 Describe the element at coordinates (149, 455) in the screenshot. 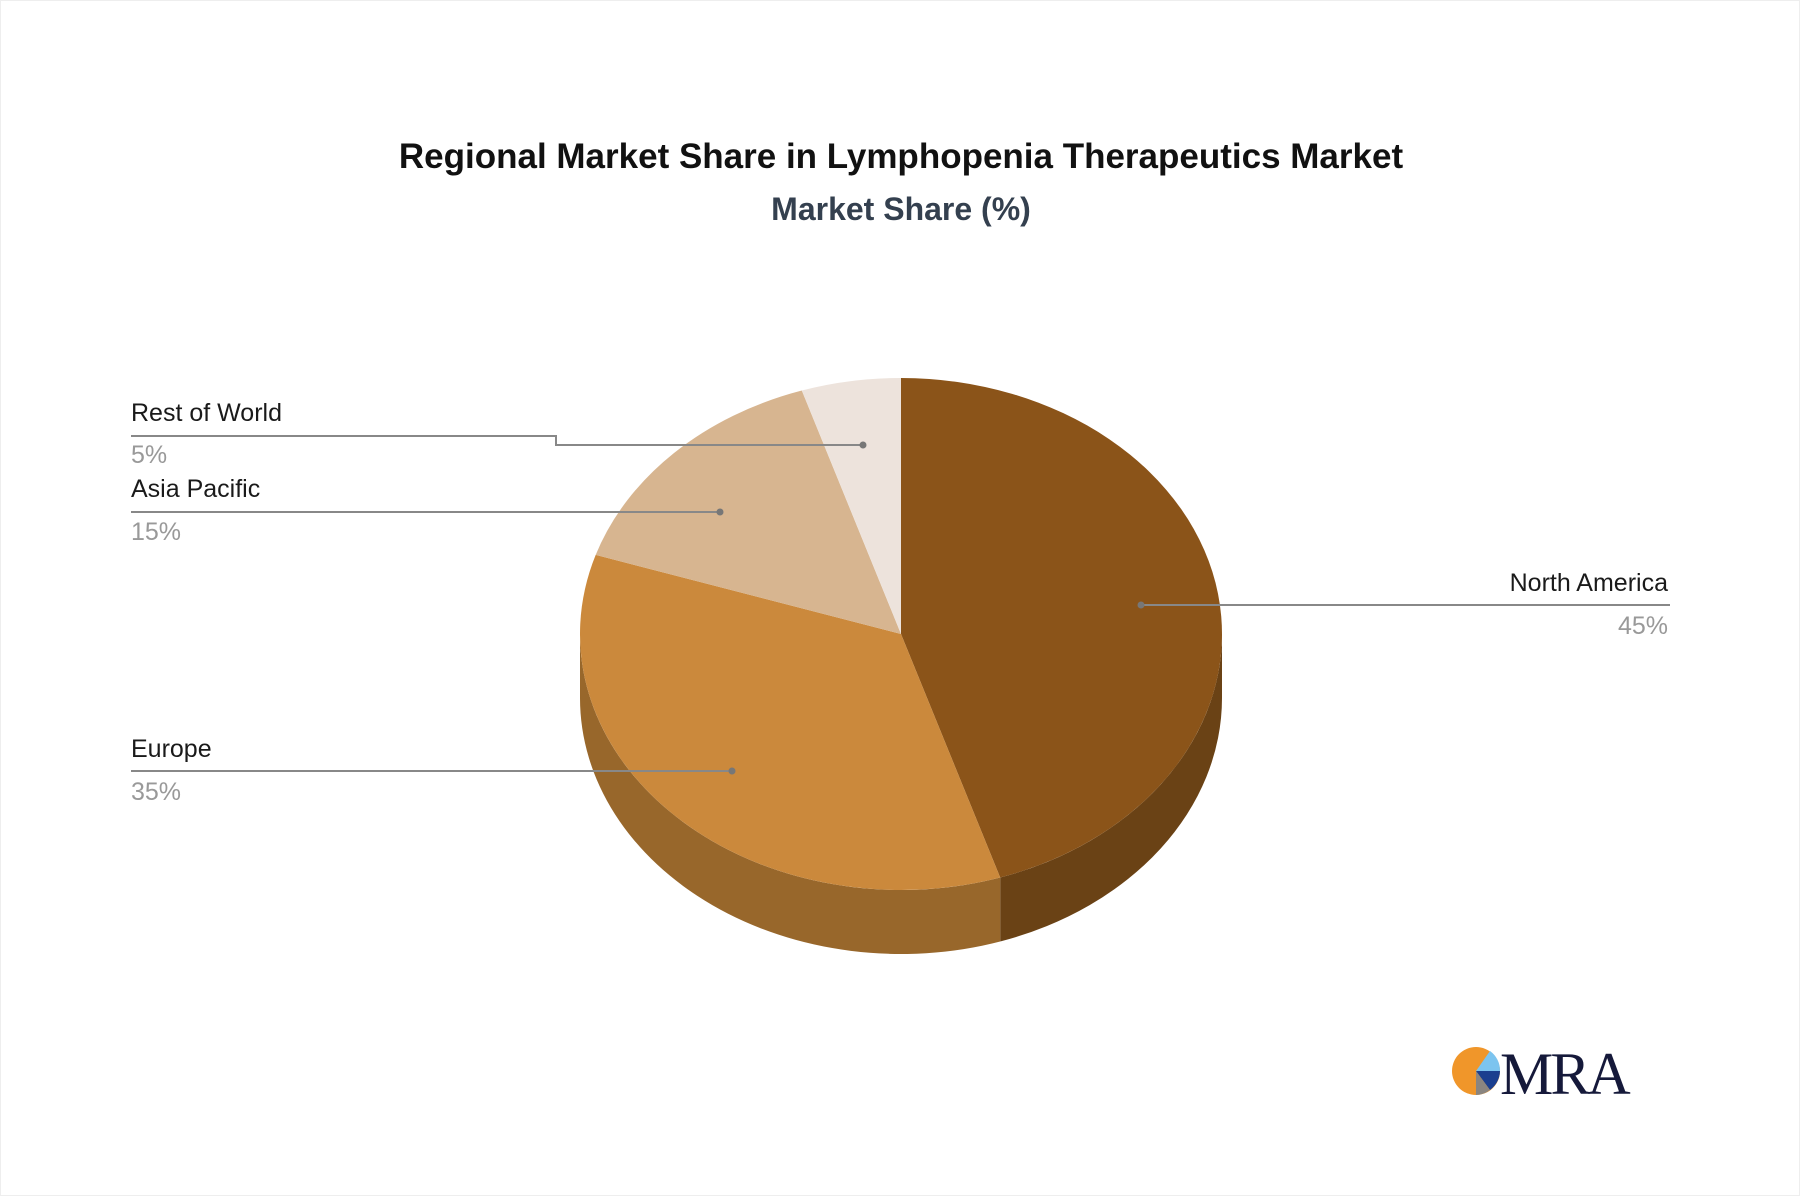

I see `value-rest-of-world: 5%` at that location.